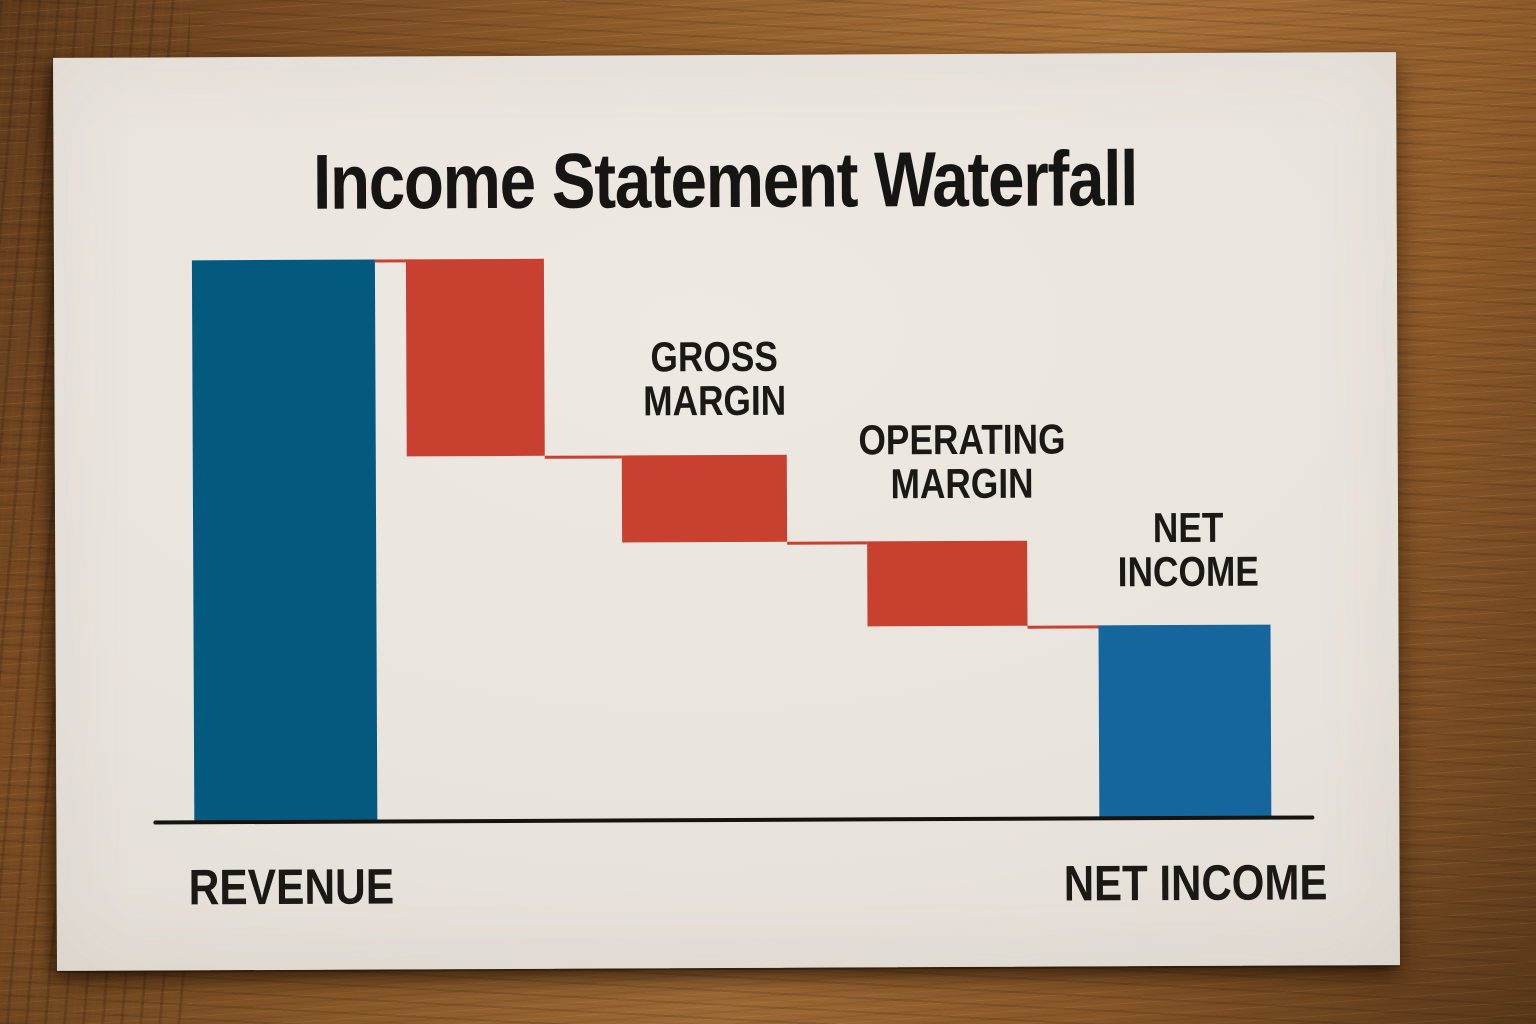 This screenshot has height=1024, width=1536. Describe the element at coordinates (1185, 721) in the screenshot. I see `net-income-bar` at that location.